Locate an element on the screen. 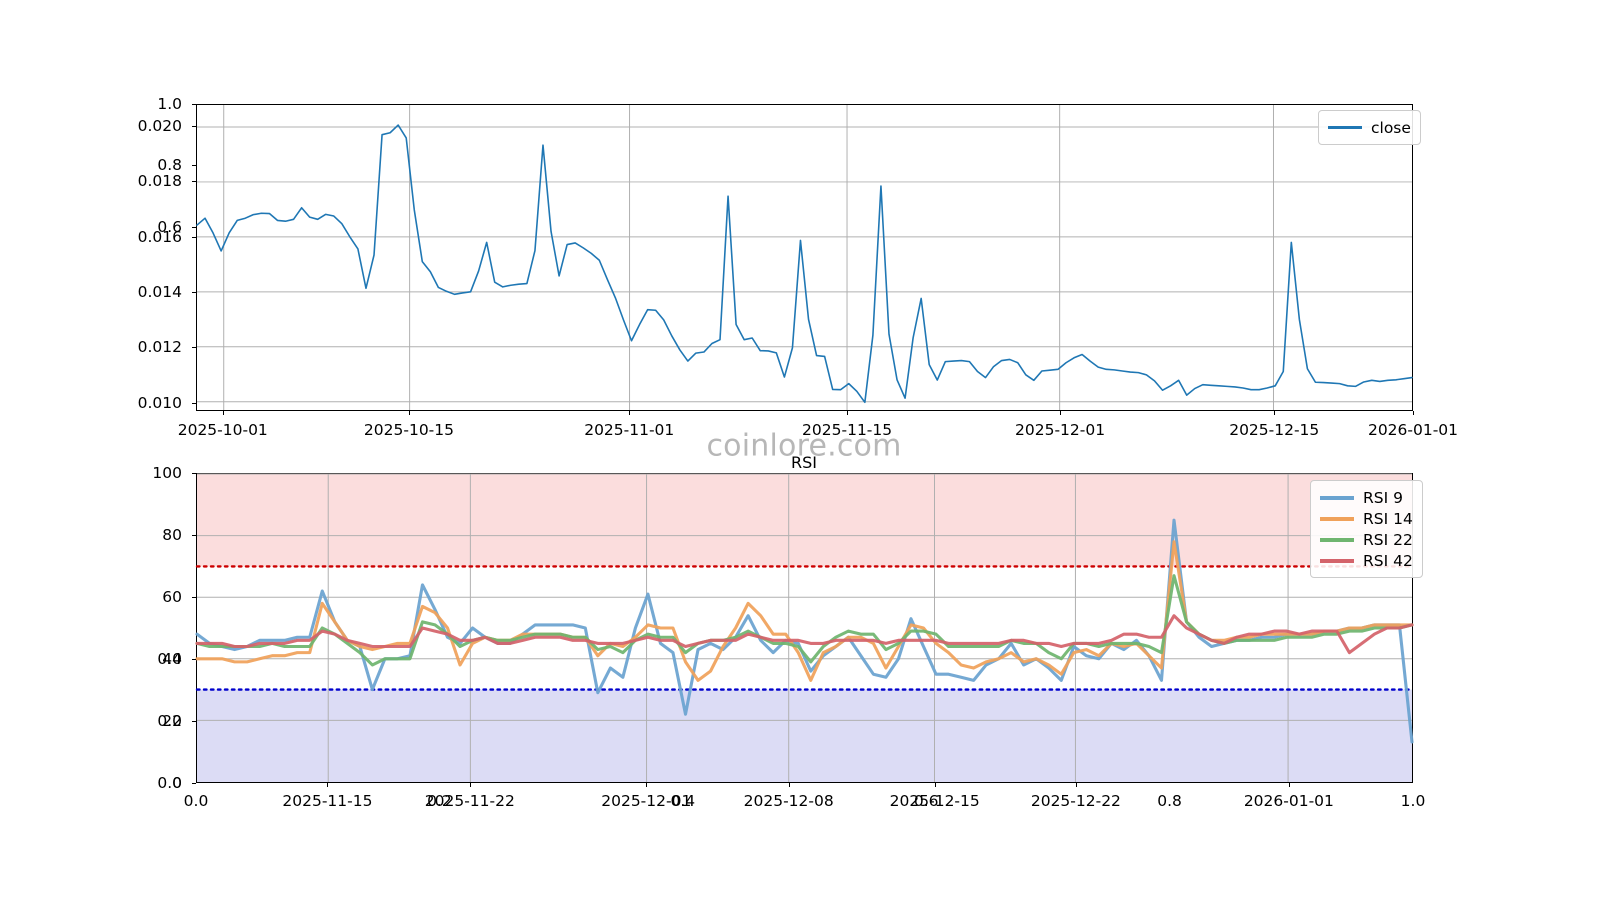  price-ytick-0.018: 0.018 is located at coordinates (159, 181).